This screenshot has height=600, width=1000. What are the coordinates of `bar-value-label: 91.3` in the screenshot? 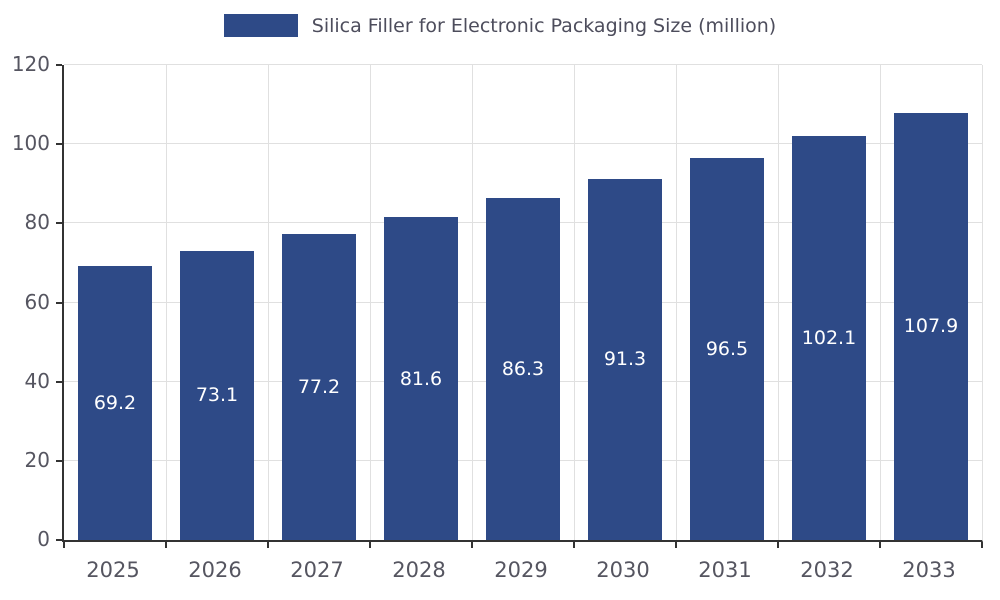 It's located at (625, 359).